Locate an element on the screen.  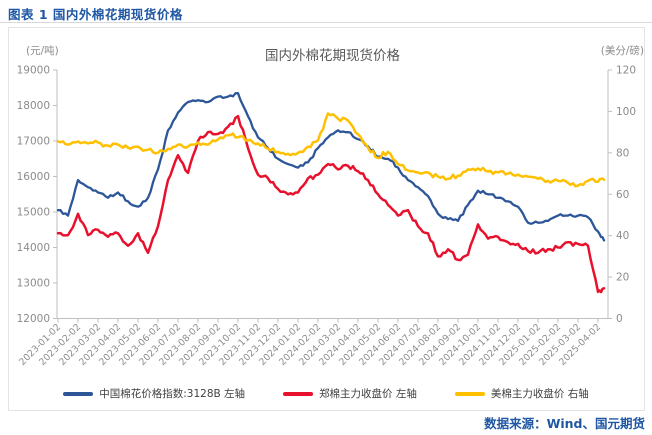
legend-item-us-cotton-close: 美棉主力收盘价 右轴 is located at coordinates (521, 393).